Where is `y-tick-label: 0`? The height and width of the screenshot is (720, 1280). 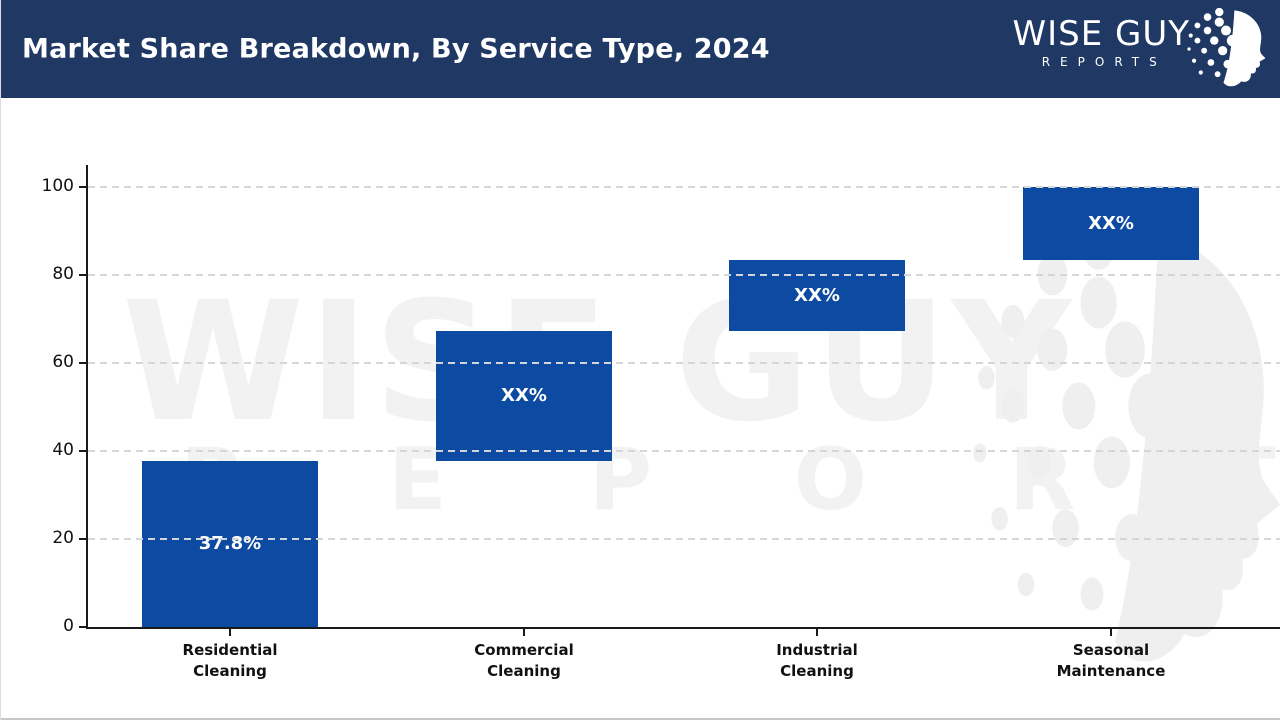 y-tick-label: 0 is located at coordinates (68, 626).